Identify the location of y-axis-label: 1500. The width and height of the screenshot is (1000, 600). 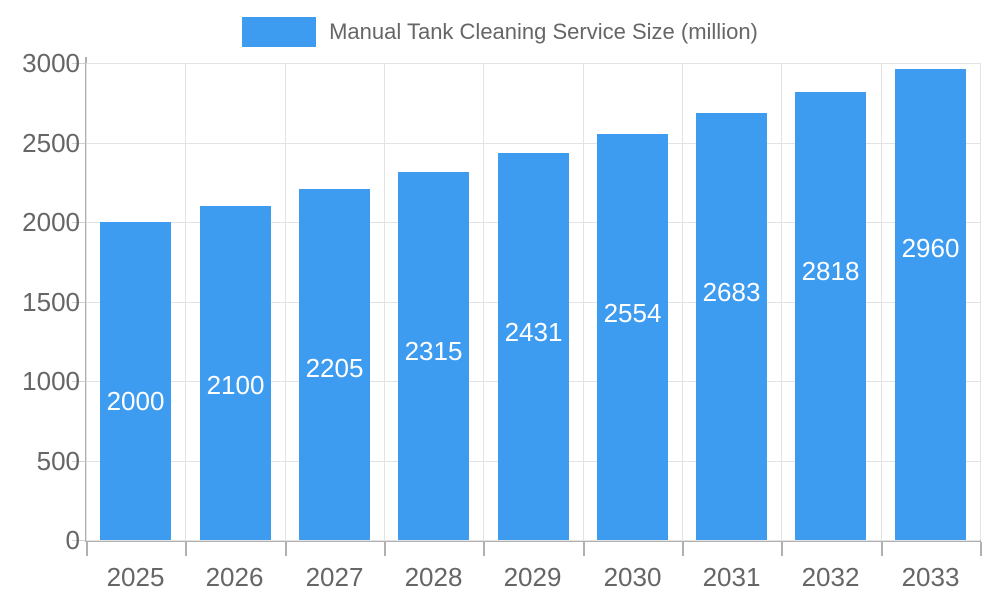
(51, 301).